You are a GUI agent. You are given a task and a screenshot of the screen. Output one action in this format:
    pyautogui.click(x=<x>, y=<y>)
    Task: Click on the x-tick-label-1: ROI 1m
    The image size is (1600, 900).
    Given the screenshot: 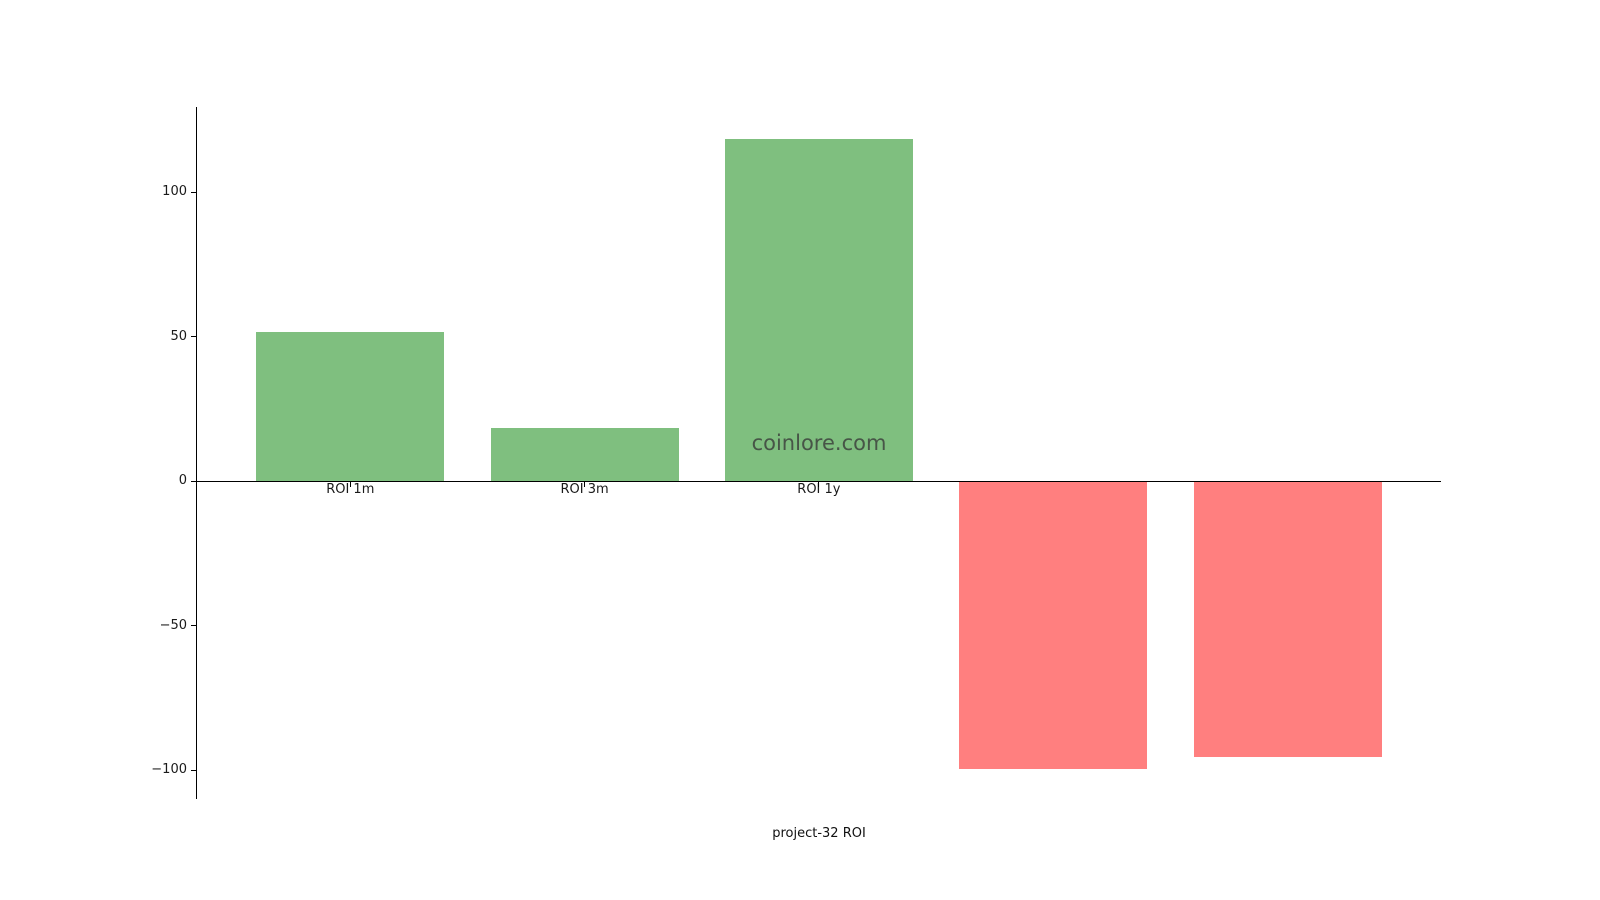 What is the action you would take?
    pyautogui.click(x=350, y=489)
    